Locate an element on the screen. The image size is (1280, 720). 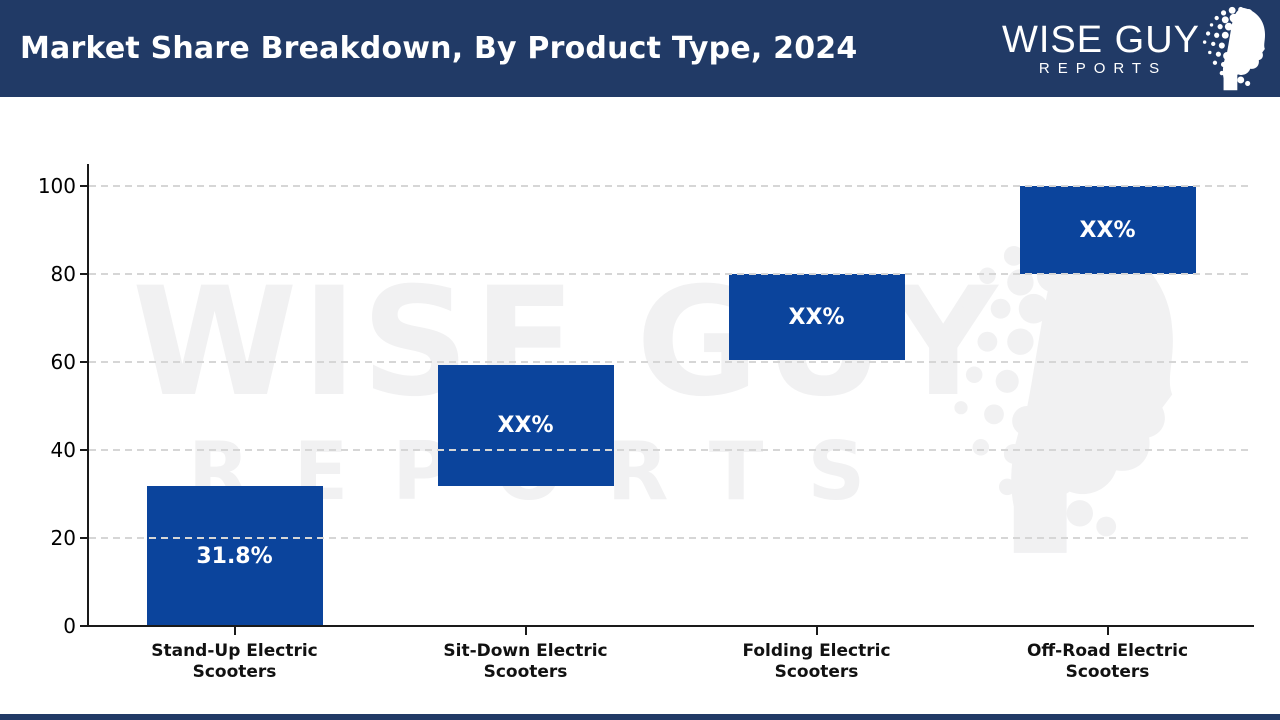
x-axis-line is located at coordinates (670, 626).